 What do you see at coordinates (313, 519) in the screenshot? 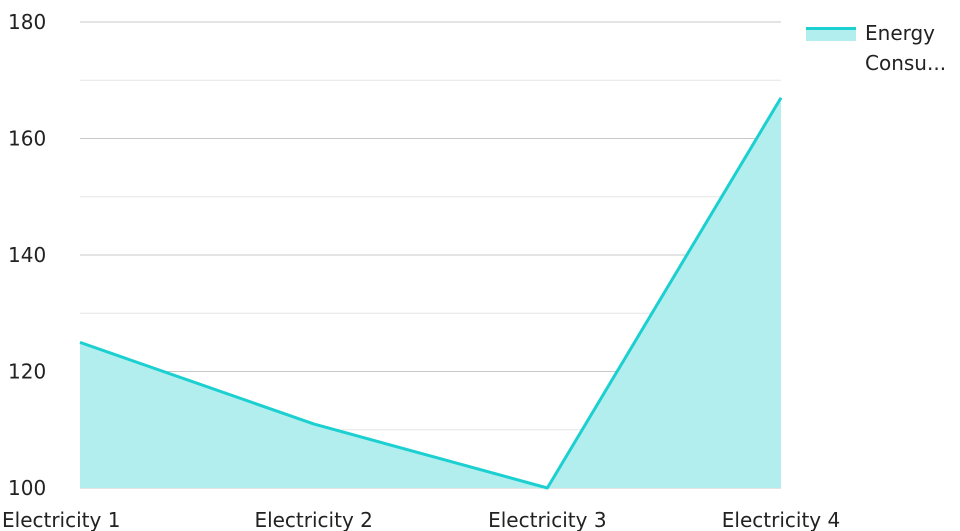
I see `x-tick-label: Electricity 2` at bounding box center [313, 519].